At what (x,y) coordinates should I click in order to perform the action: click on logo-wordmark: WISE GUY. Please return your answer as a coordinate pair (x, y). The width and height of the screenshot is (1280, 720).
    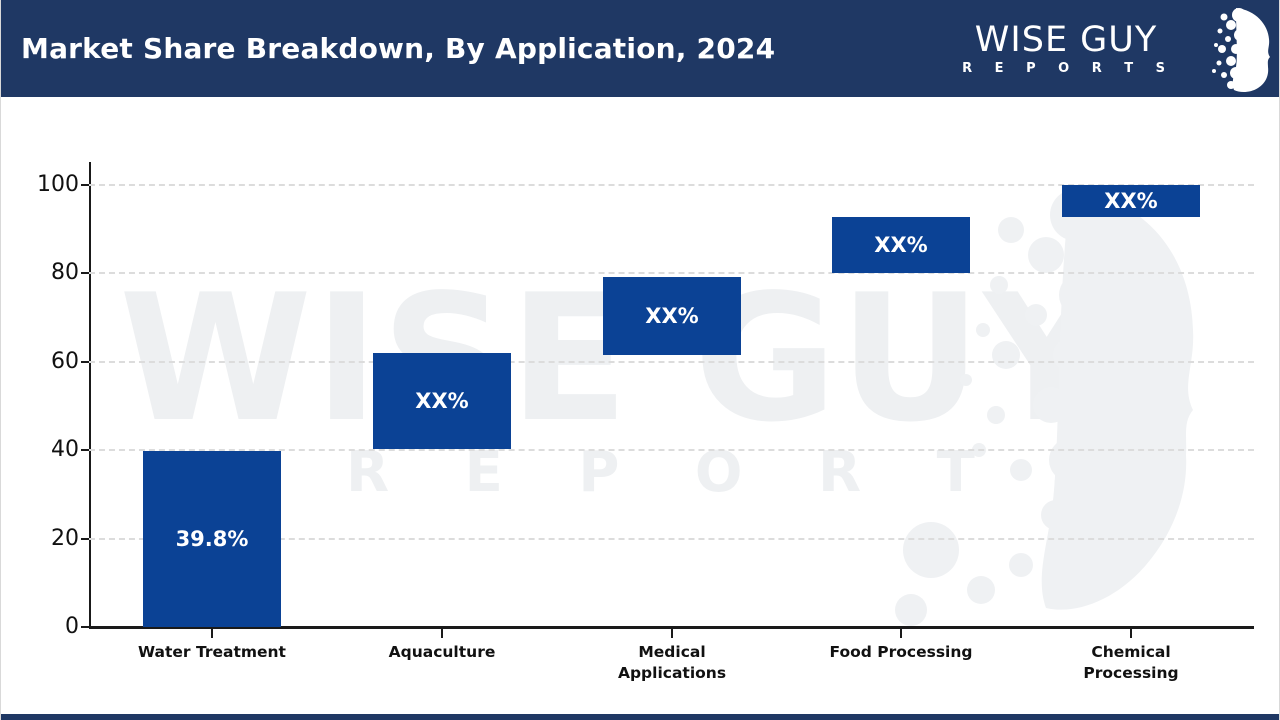
    Looking at the image, I should click on (1066, 39).